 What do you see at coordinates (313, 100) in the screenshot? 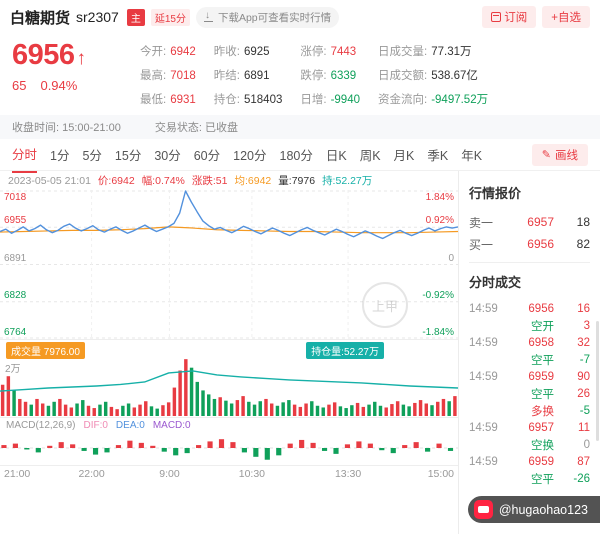
I see `stat-label: 日增:` at bounding box center [313, 100].